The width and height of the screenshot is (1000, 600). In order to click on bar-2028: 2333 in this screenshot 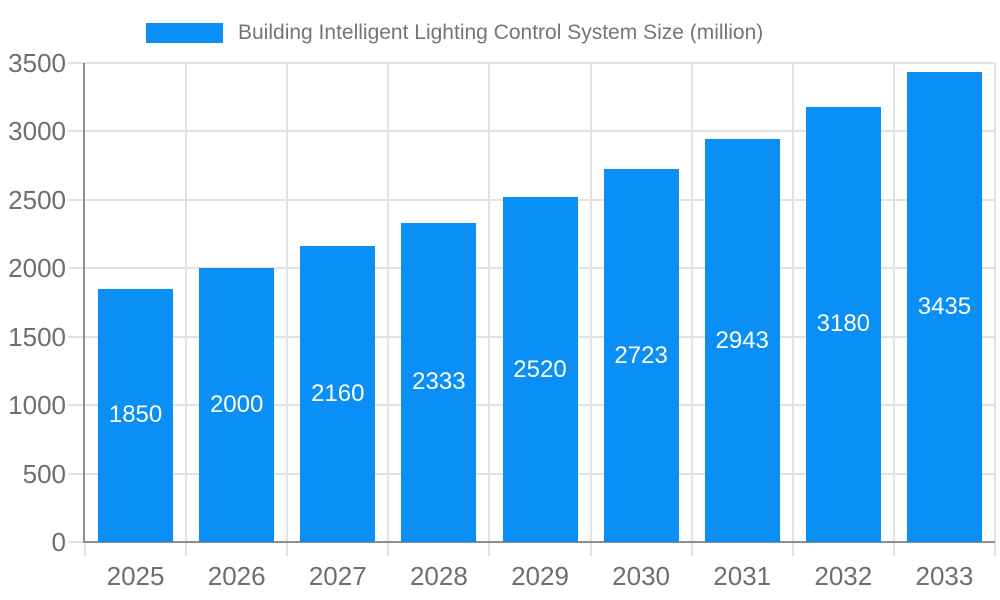, I will do `click(439, 382)`.